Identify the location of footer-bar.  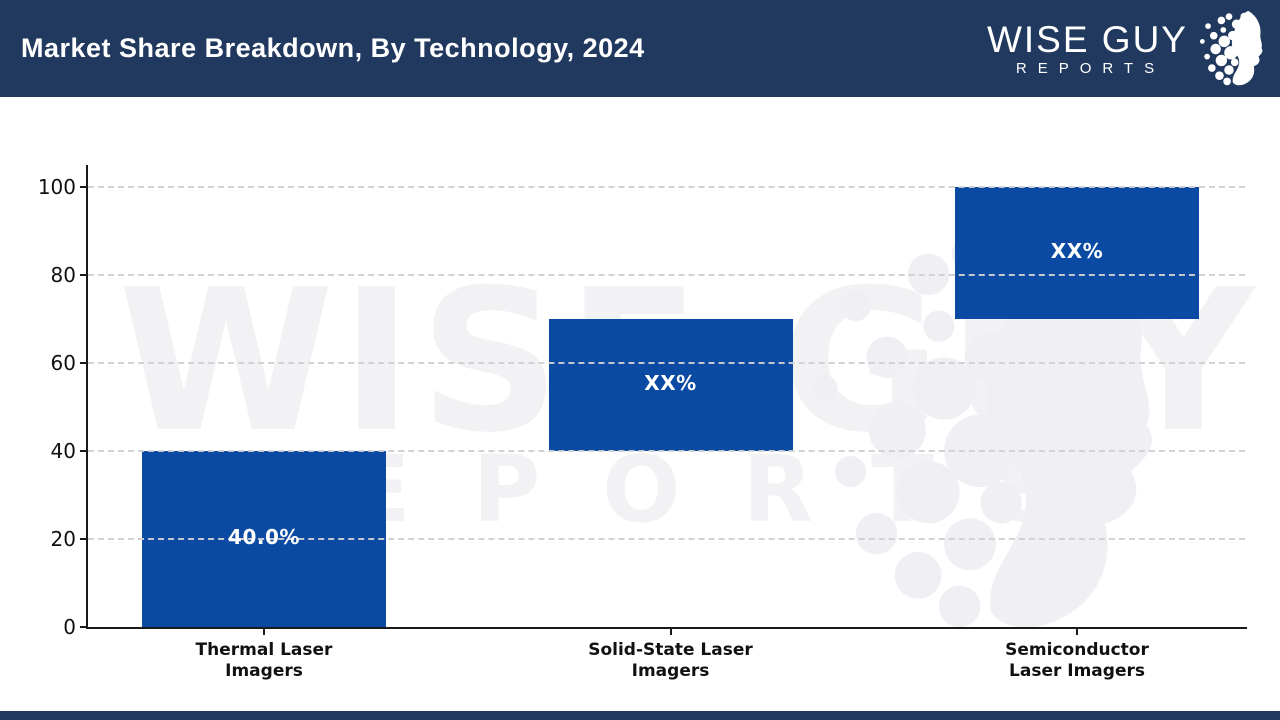
(640, 715).